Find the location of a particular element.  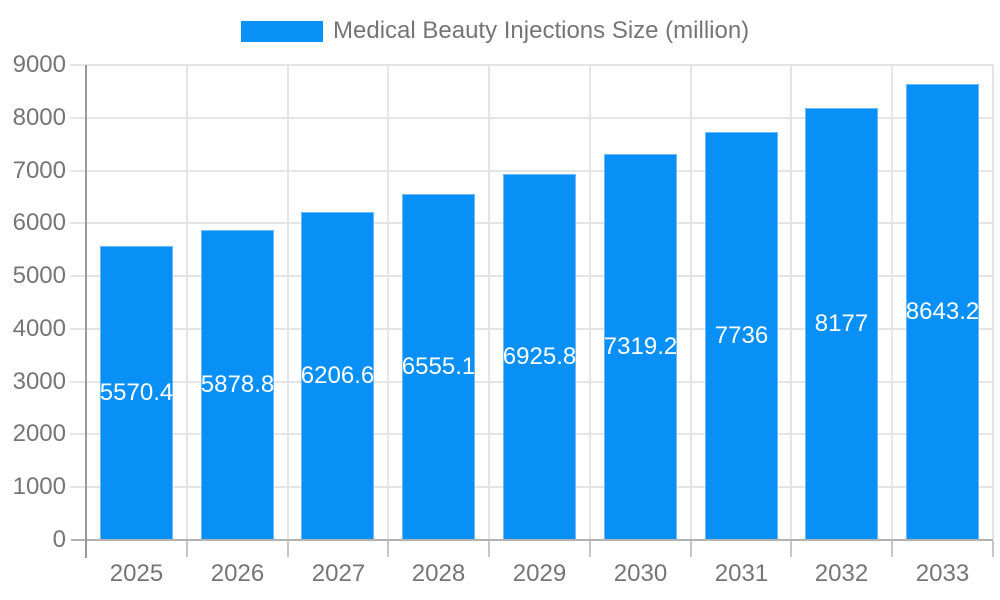

bar-2031 is located at coordinates (741, 336).